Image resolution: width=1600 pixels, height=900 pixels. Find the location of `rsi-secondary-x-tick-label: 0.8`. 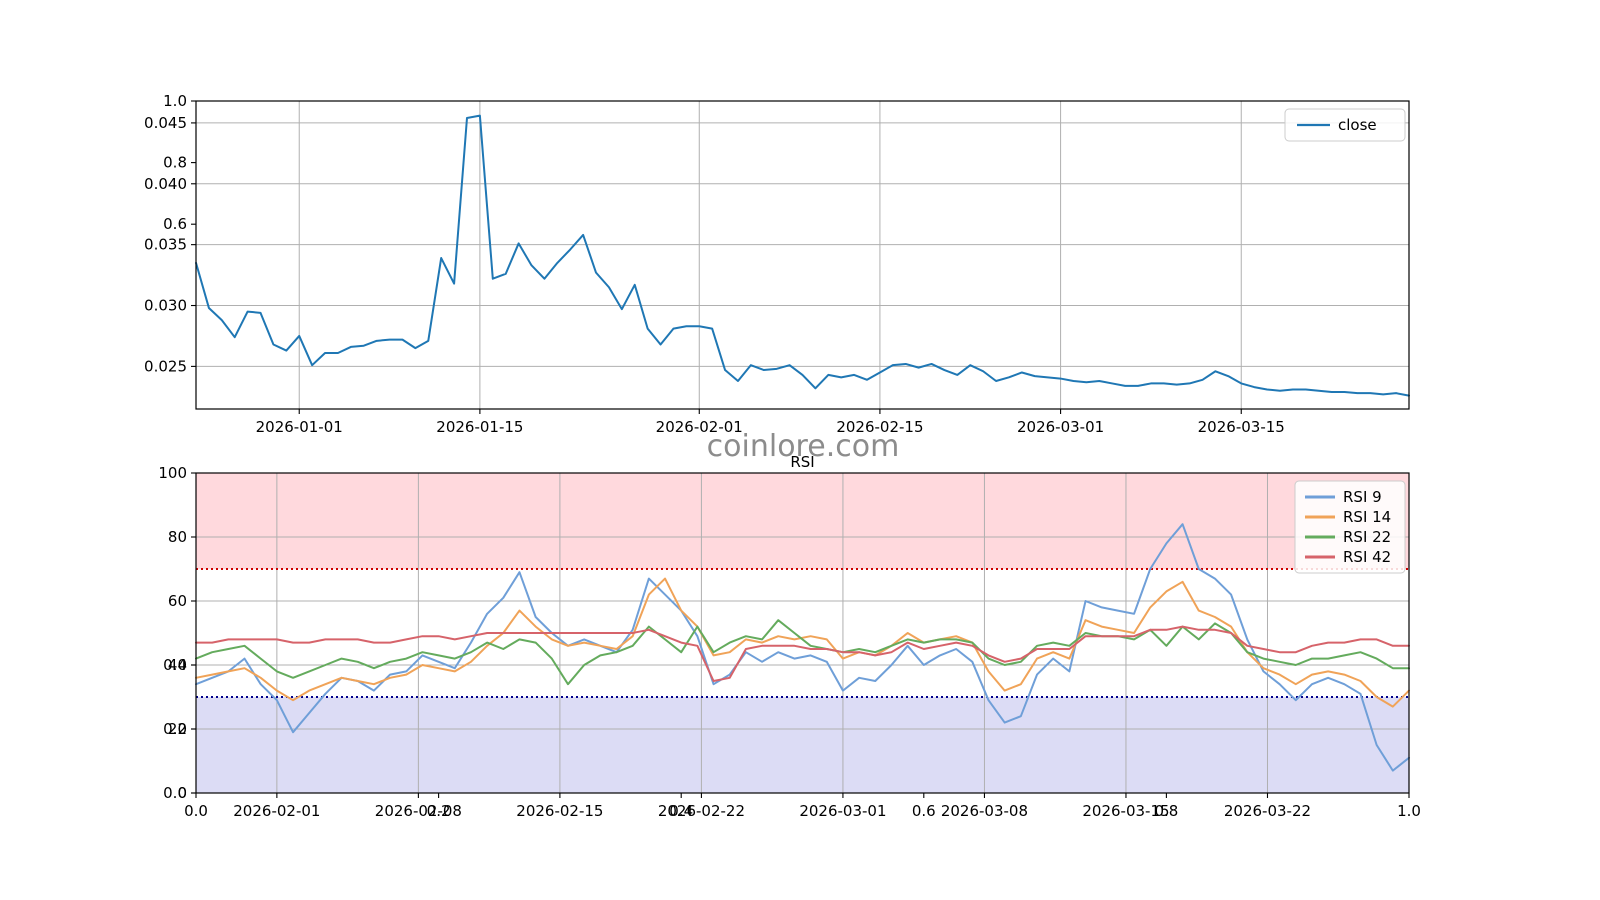

rsi-secondary-x-tick-label: 0.8 is located at coordinates (1166, 811).